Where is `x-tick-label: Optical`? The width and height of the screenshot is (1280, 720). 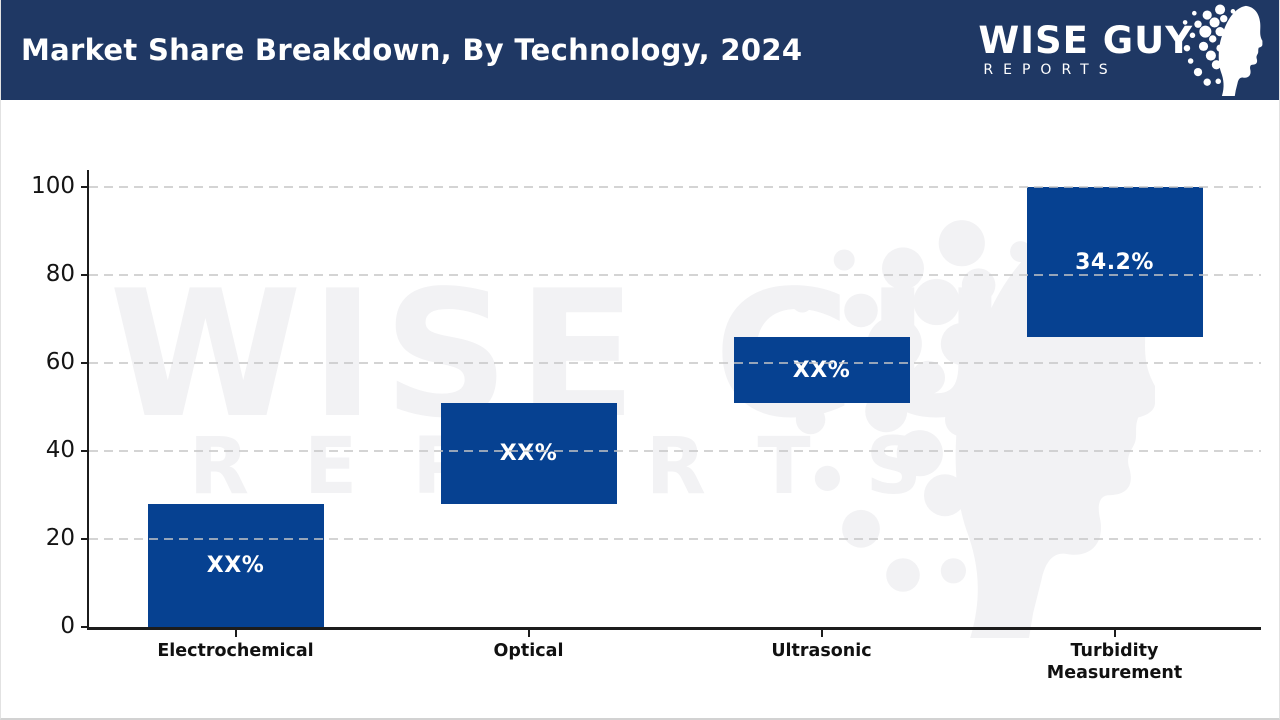 x-tick-label: Optical is located at coordinates (528, 651).